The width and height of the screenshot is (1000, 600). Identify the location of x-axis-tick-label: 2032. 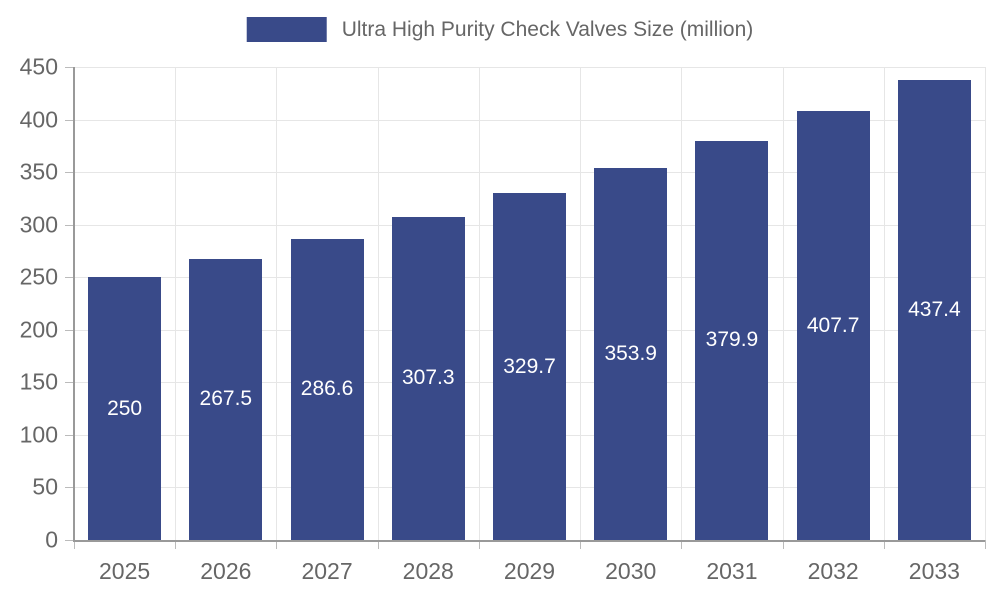
(833, 571).